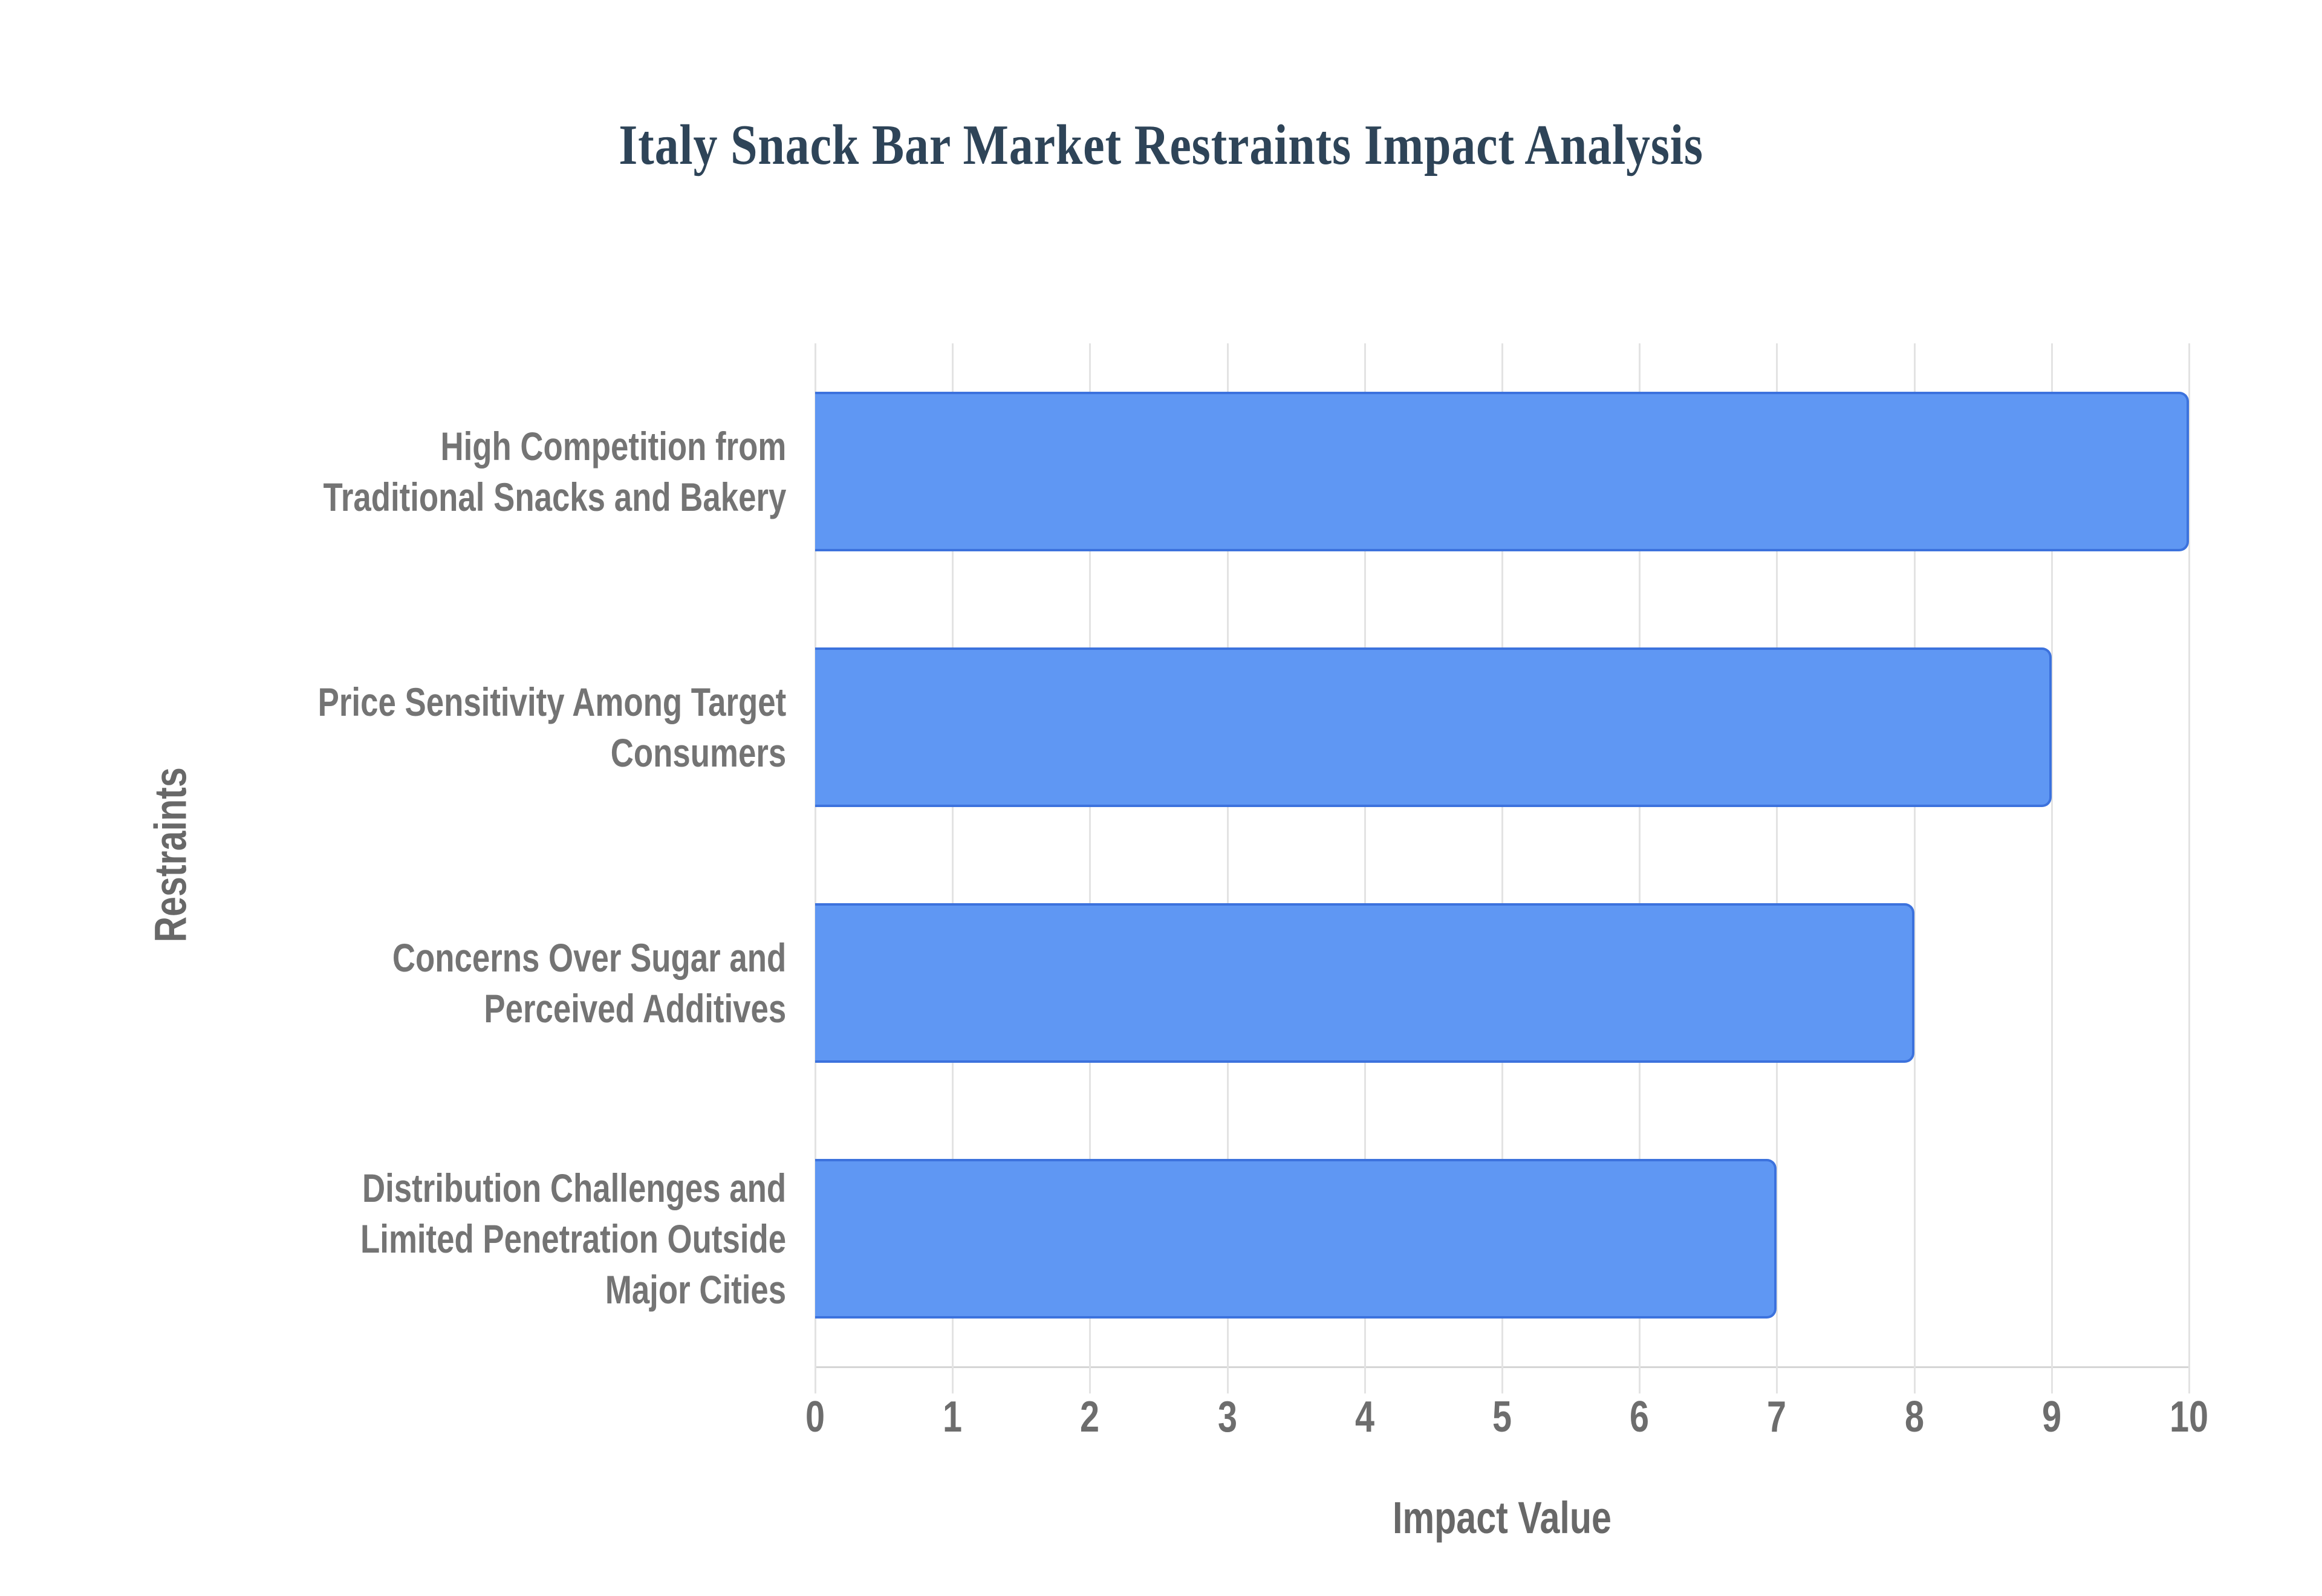 The height and width of the screenshot is (1596, 2322). What do you see at coordinates (574, 1187) in the screenshot?
I see `category-label-line: Distribution Challenges and` at bounding box center [574, 1187].